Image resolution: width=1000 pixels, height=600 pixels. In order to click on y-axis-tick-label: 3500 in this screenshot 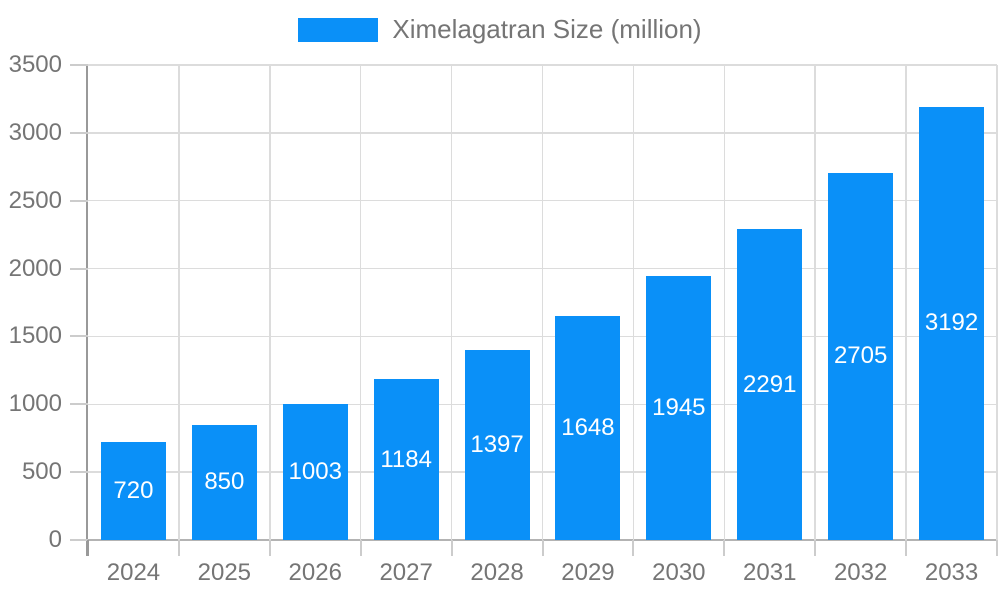, I will do `click(35, 64)`.